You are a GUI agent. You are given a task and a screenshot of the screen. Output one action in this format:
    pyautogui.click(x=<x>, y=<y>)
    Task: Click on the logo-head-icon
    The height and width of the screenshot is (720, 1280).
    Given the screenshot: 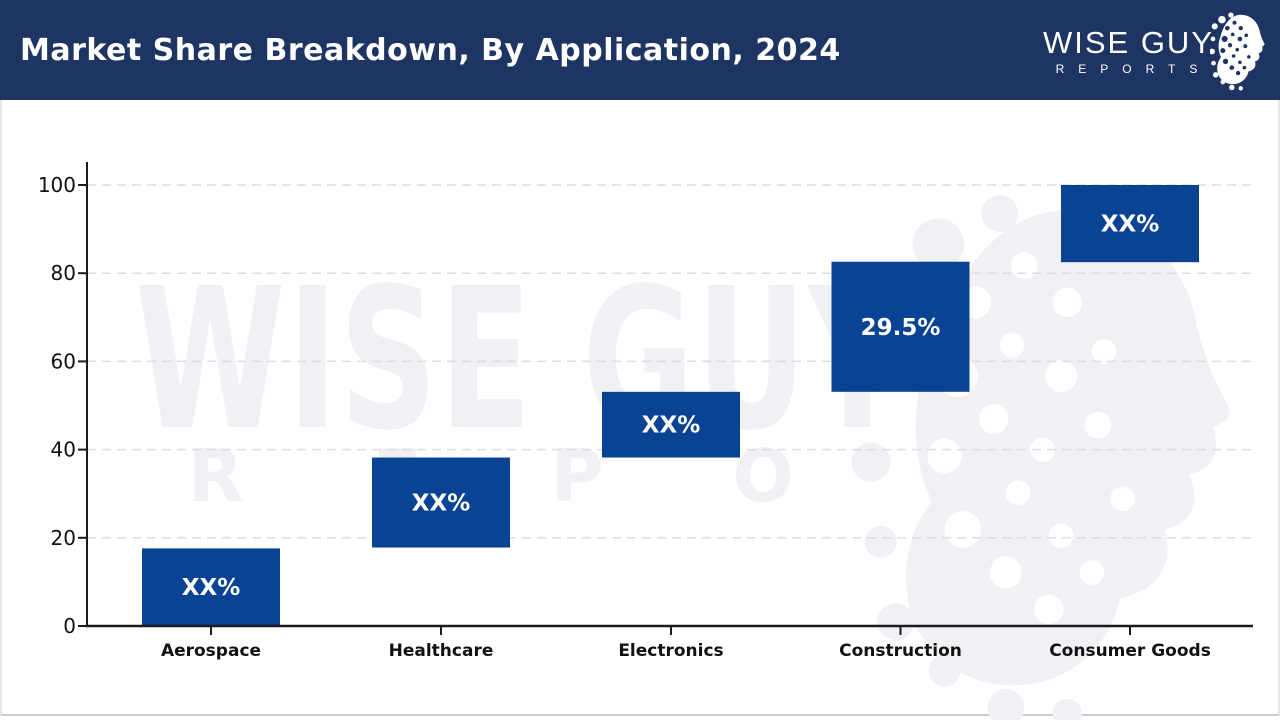 What is the action you would take?
    pyautogui.click(x=1237, y=50)
    